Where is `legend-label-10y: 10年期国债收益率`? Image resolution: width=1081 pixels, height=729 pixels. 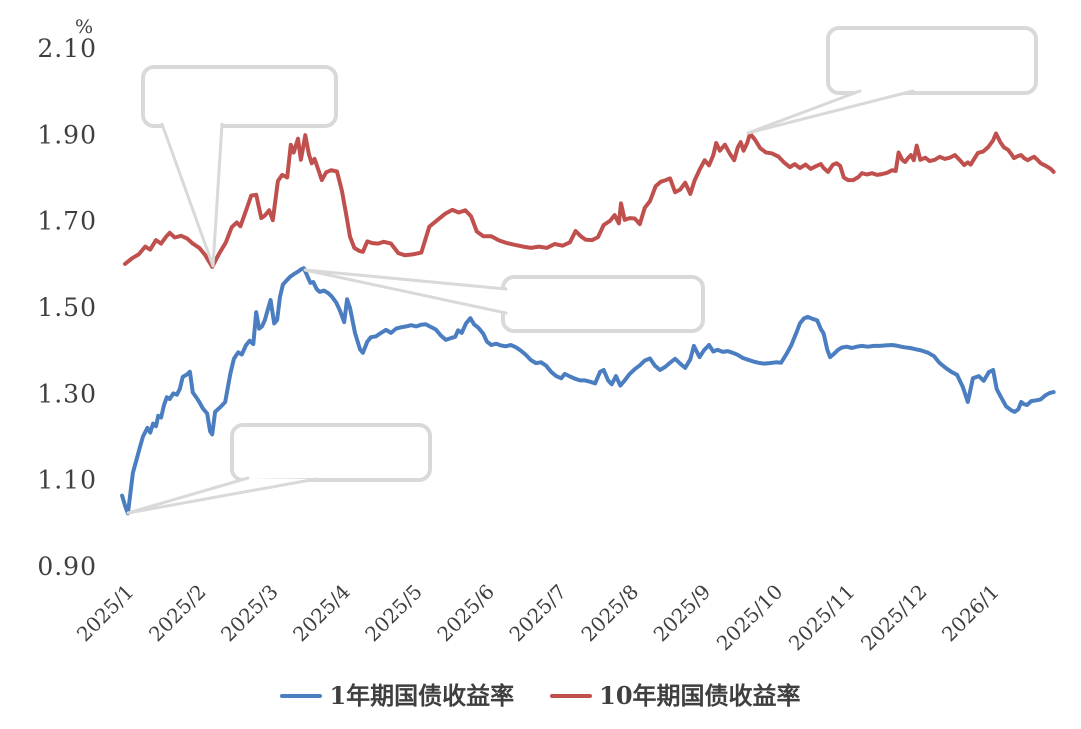
legend-label-10y: 10年期国债收益率 is located at coordinates (700, 695).